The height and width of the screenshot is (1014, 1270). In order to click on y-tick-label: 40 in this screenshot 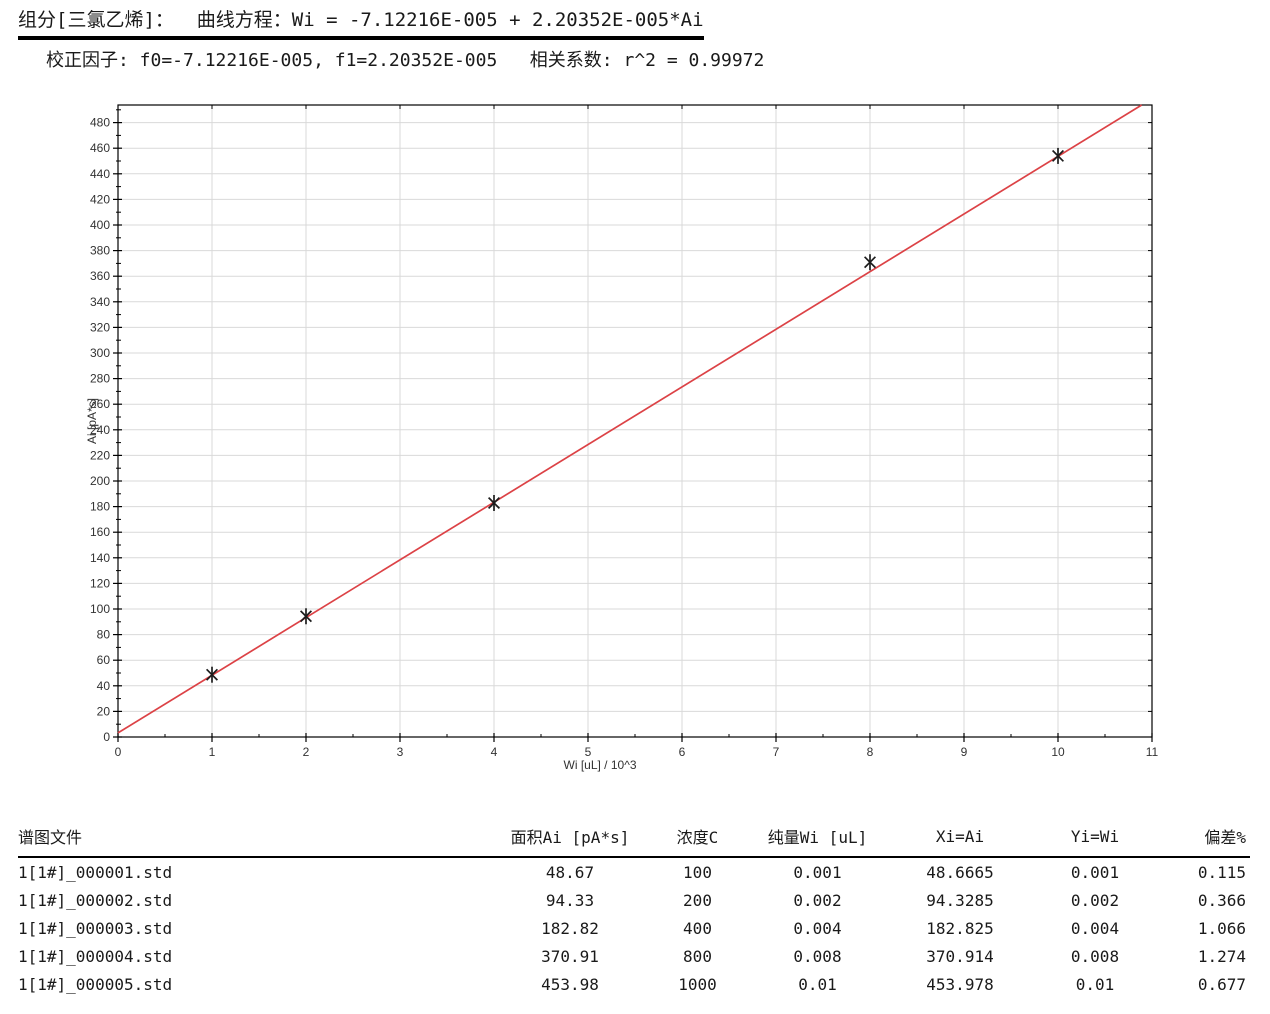, I will do `click(104, 686)`.